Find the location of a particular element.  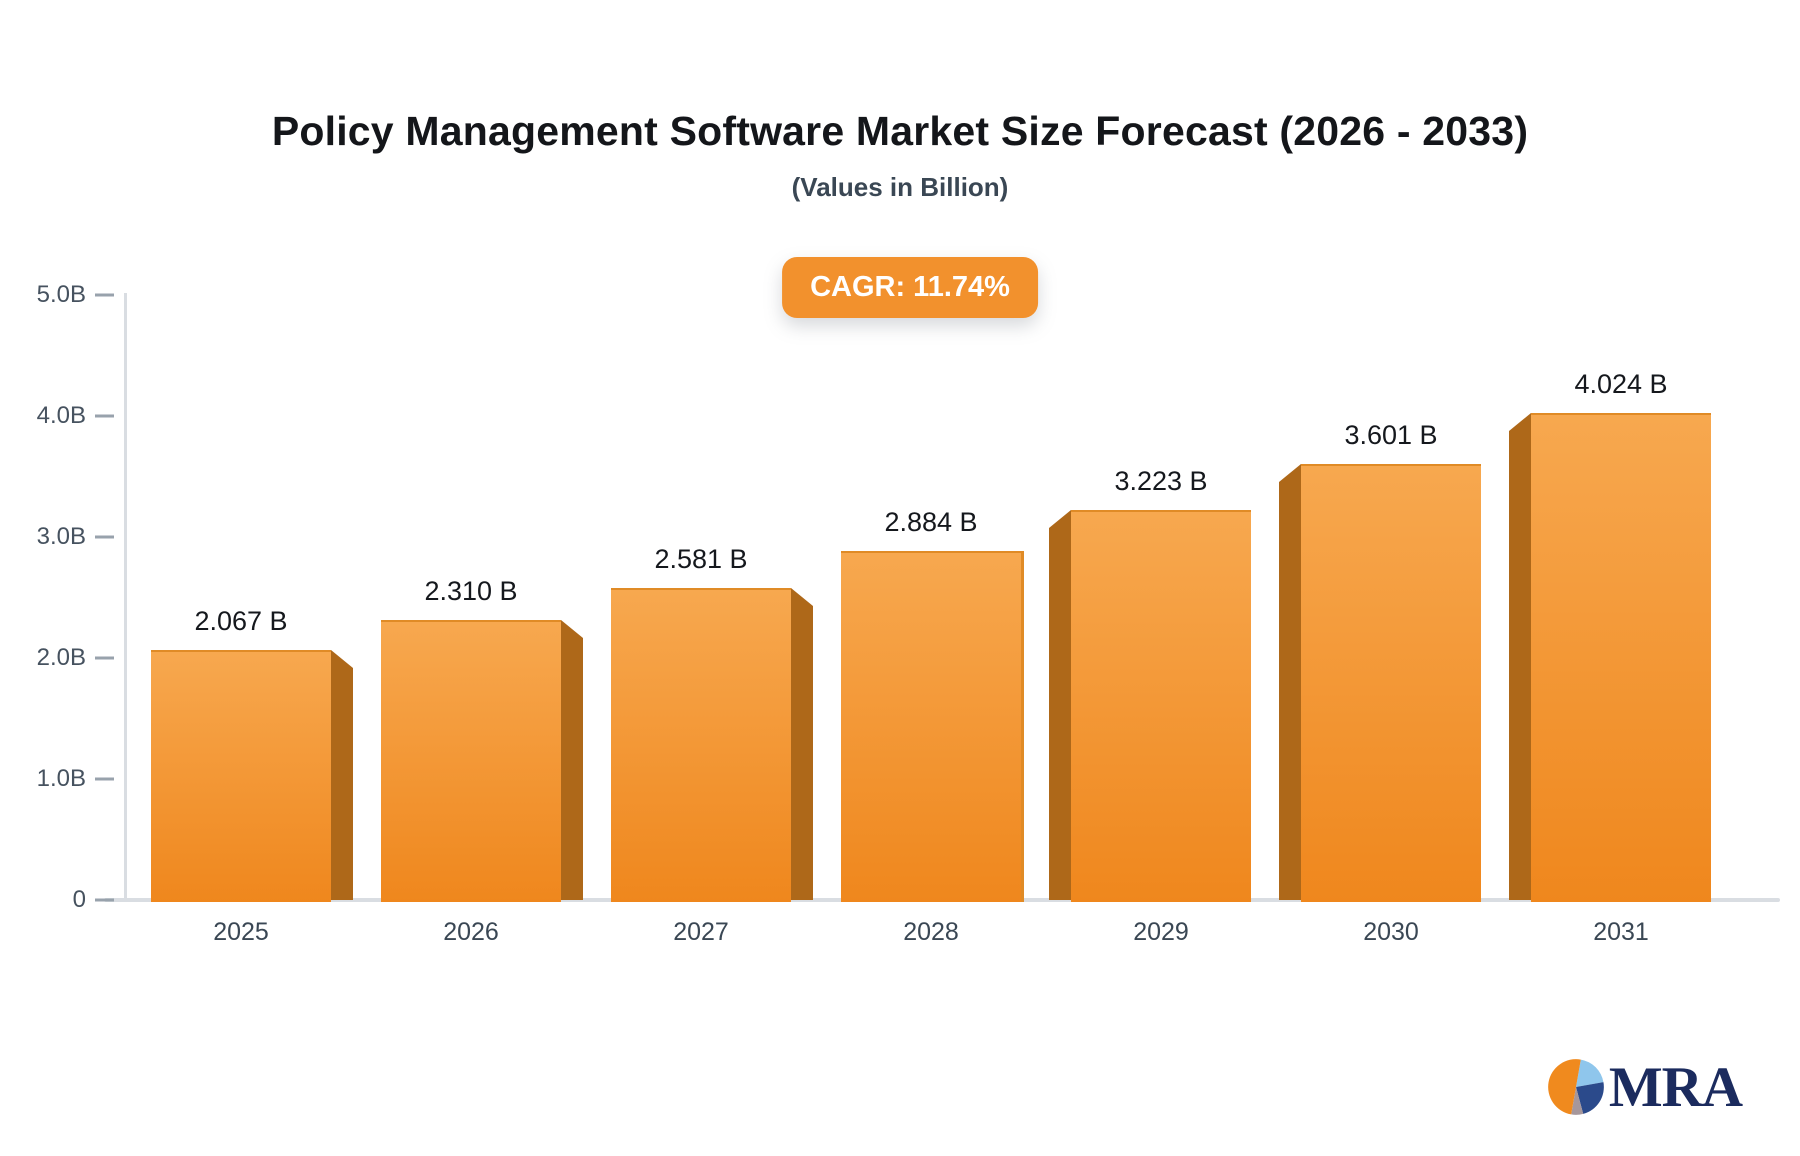

bar-3d-side-2031 is located at coordinates (1520, 656).